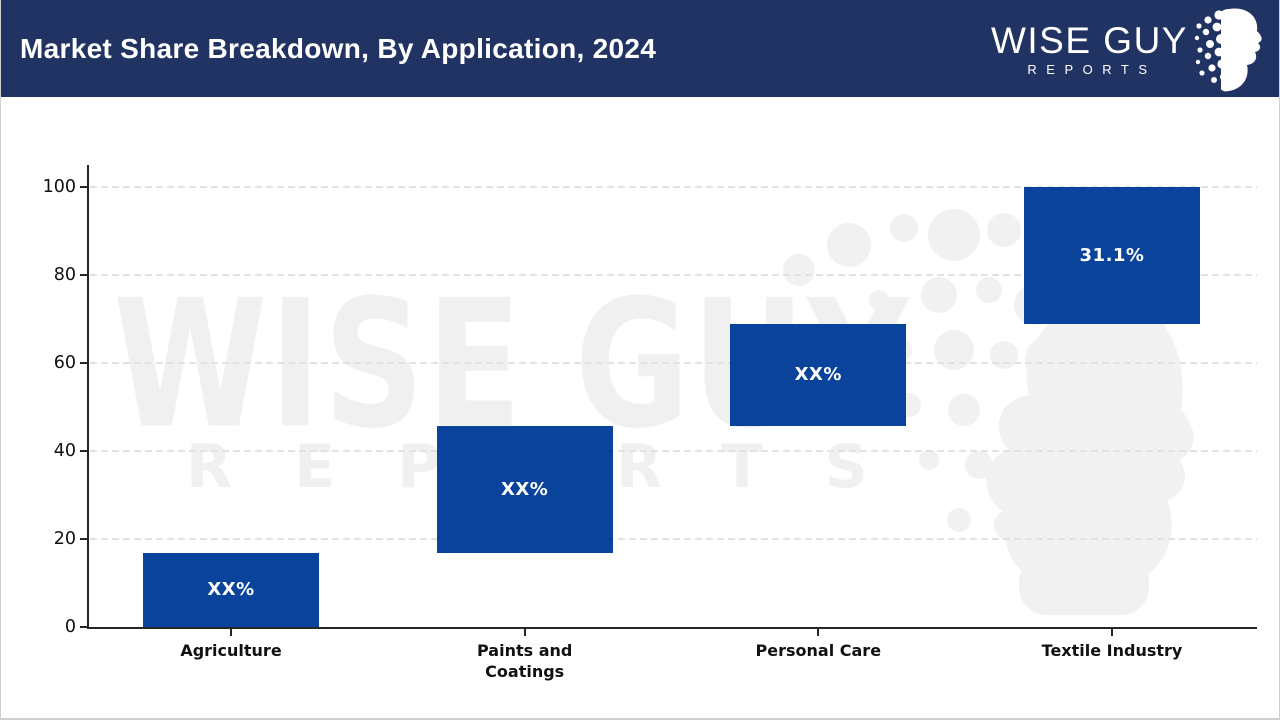  I want to click on bar-personal-care: XX%, so click(818, 374).